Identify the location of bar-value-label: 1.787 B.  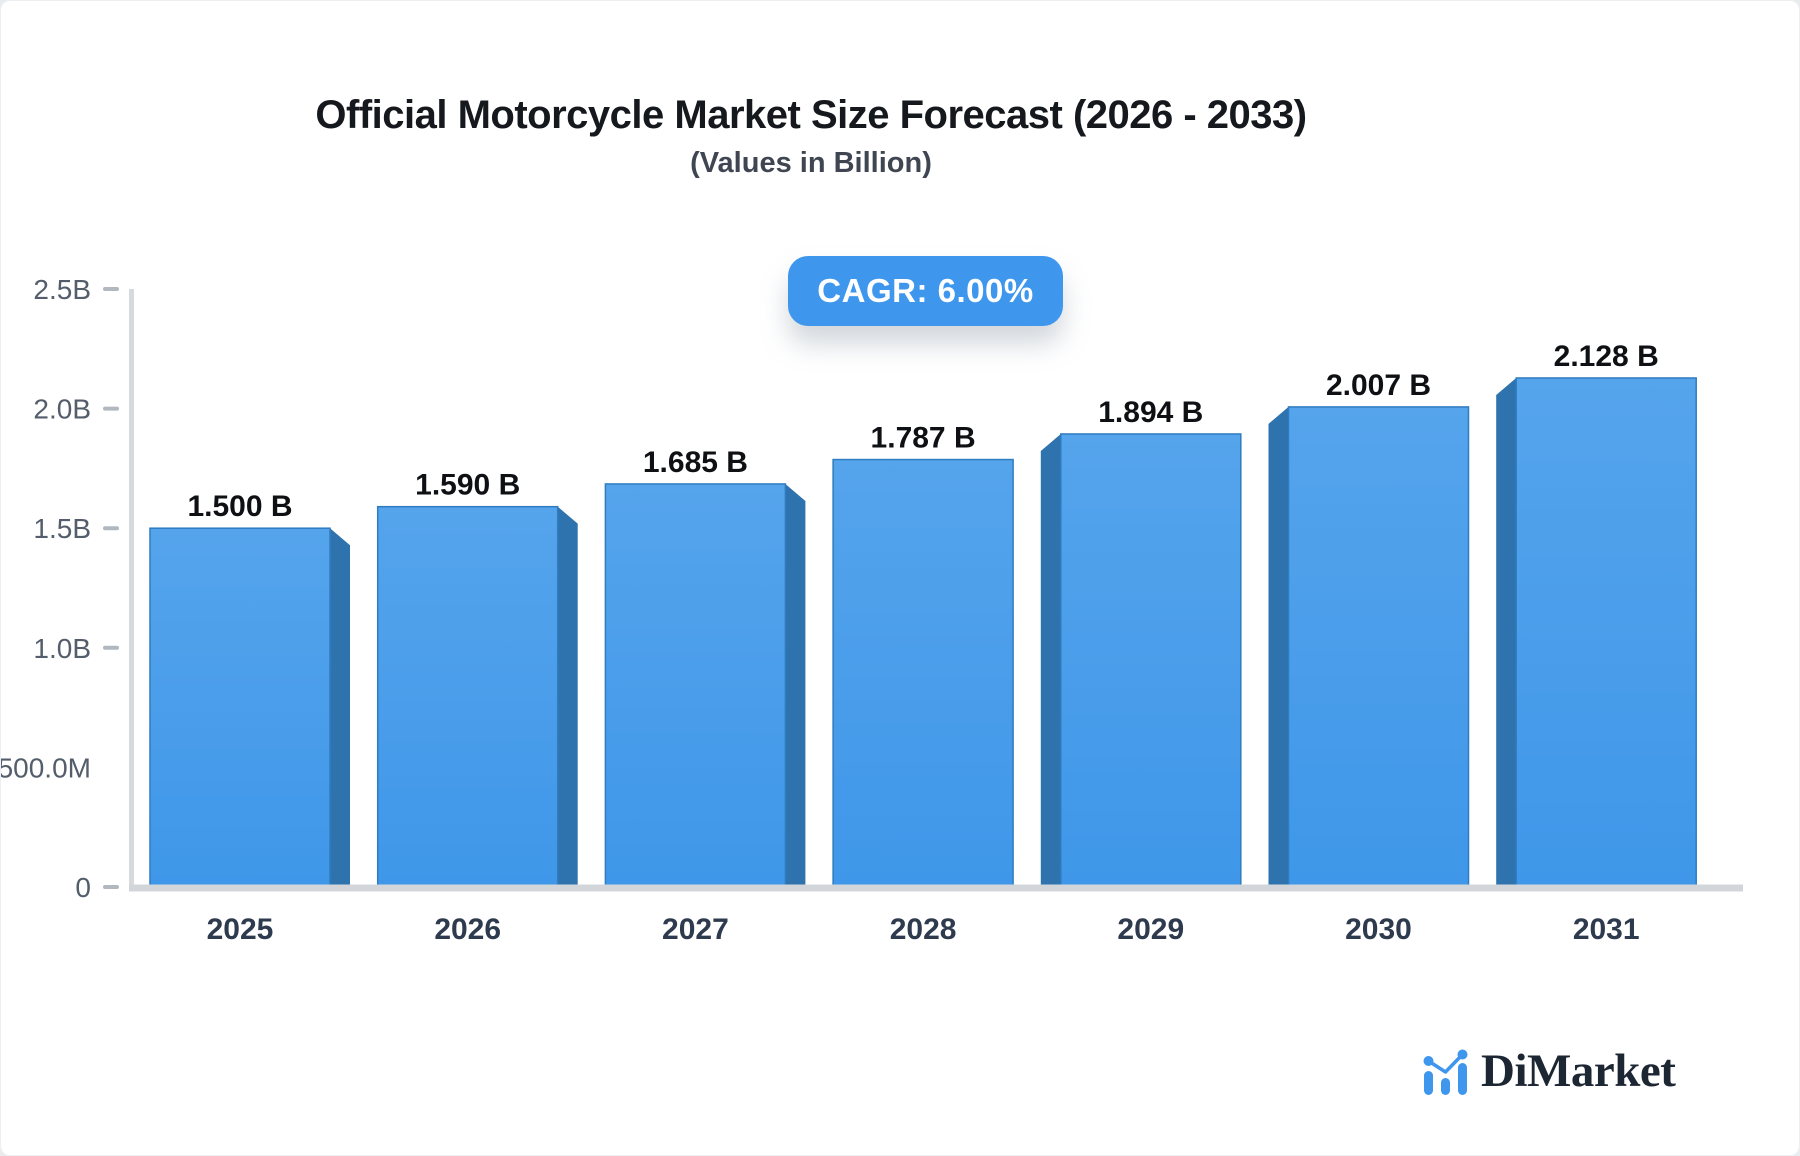
(923, 438).